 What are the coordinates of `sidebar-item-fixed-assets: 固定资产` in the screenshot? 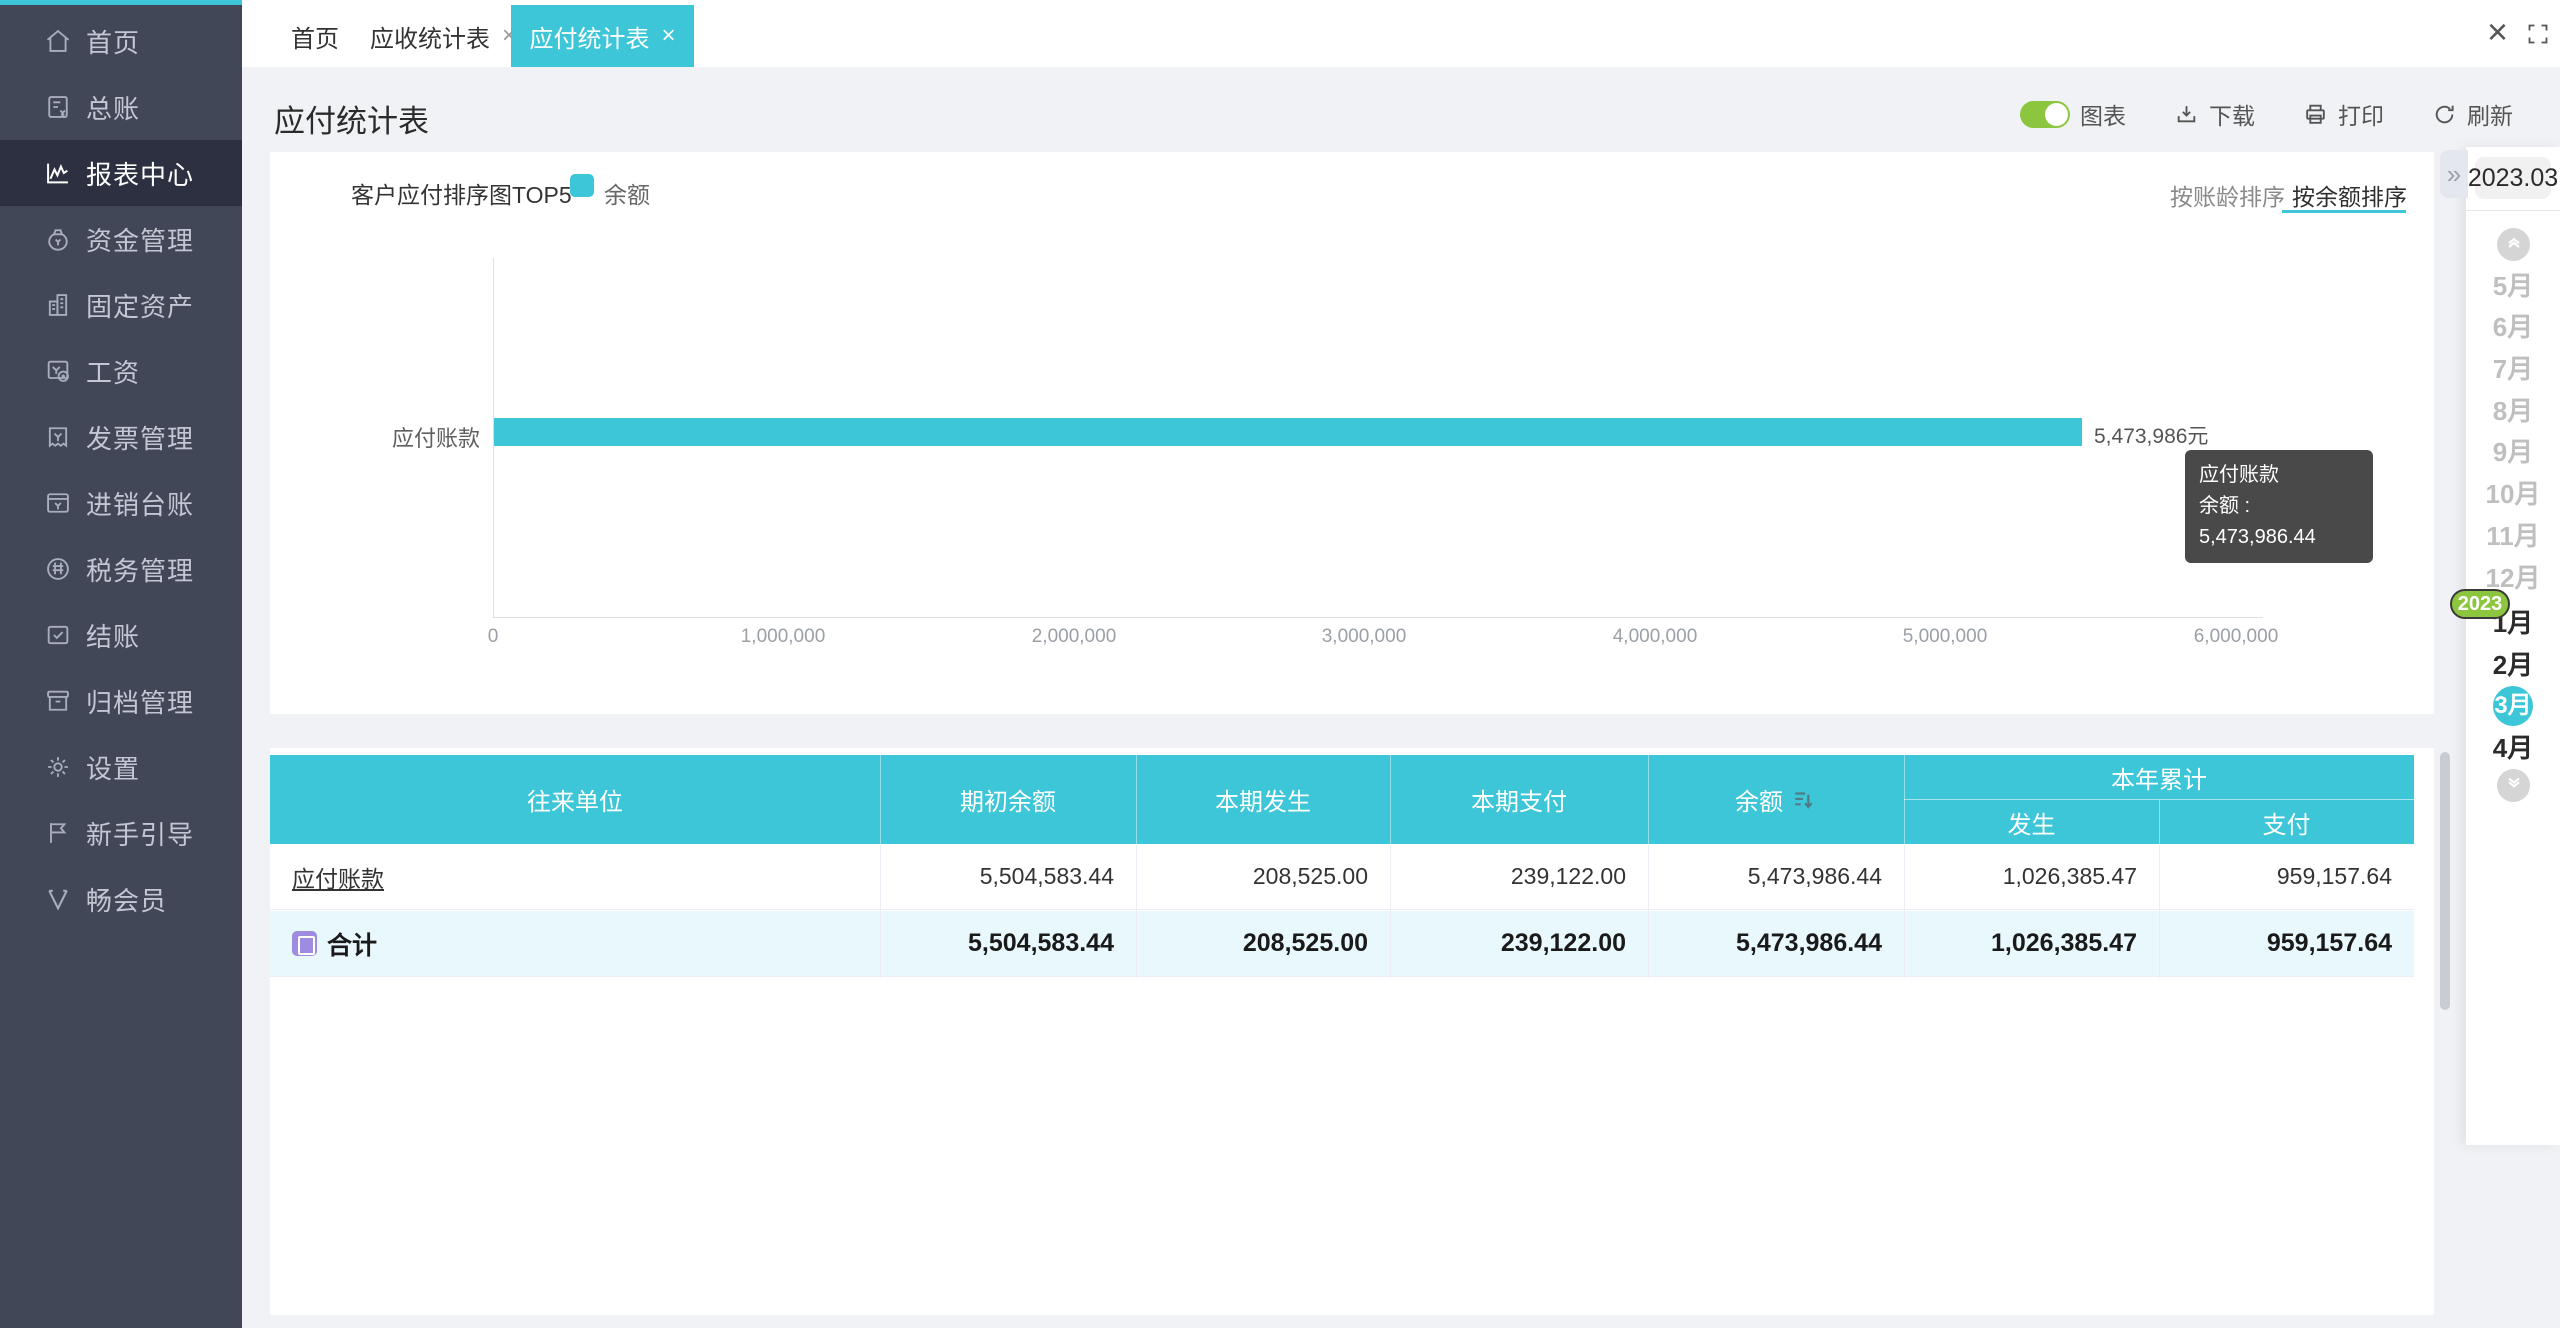 It's located at (121, 305).